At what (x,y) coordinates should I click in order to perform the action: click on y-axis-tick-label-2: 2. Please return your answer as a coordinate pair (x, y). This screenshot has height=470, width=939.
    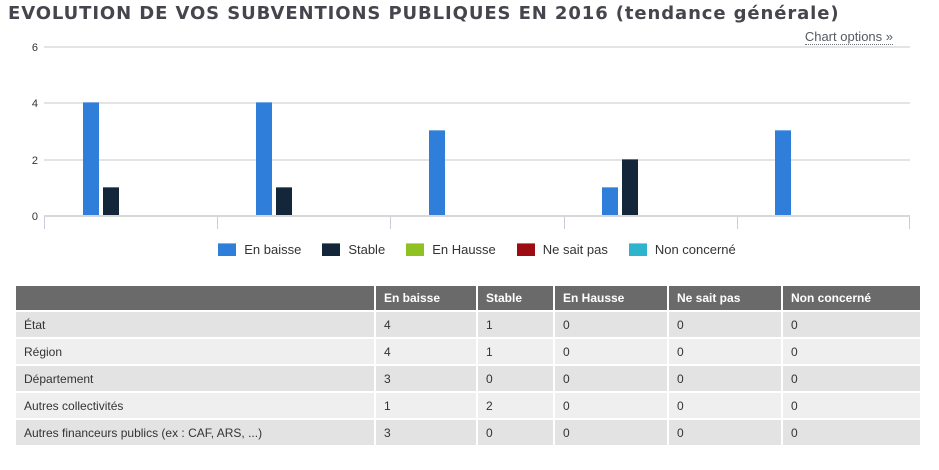
    Looking at the image, I should click on (34, 160).